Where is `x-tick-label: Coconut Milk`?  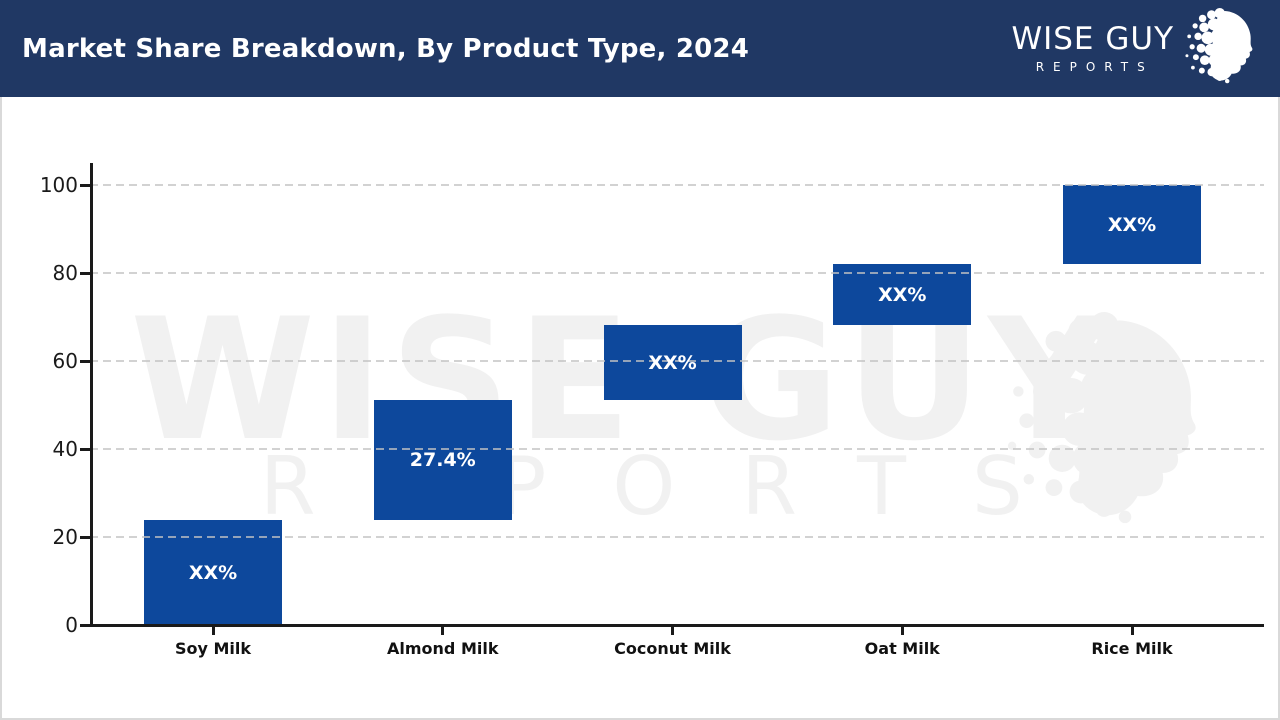
x-tick-label: Coconut Milk is located at coordinates (672, 648).